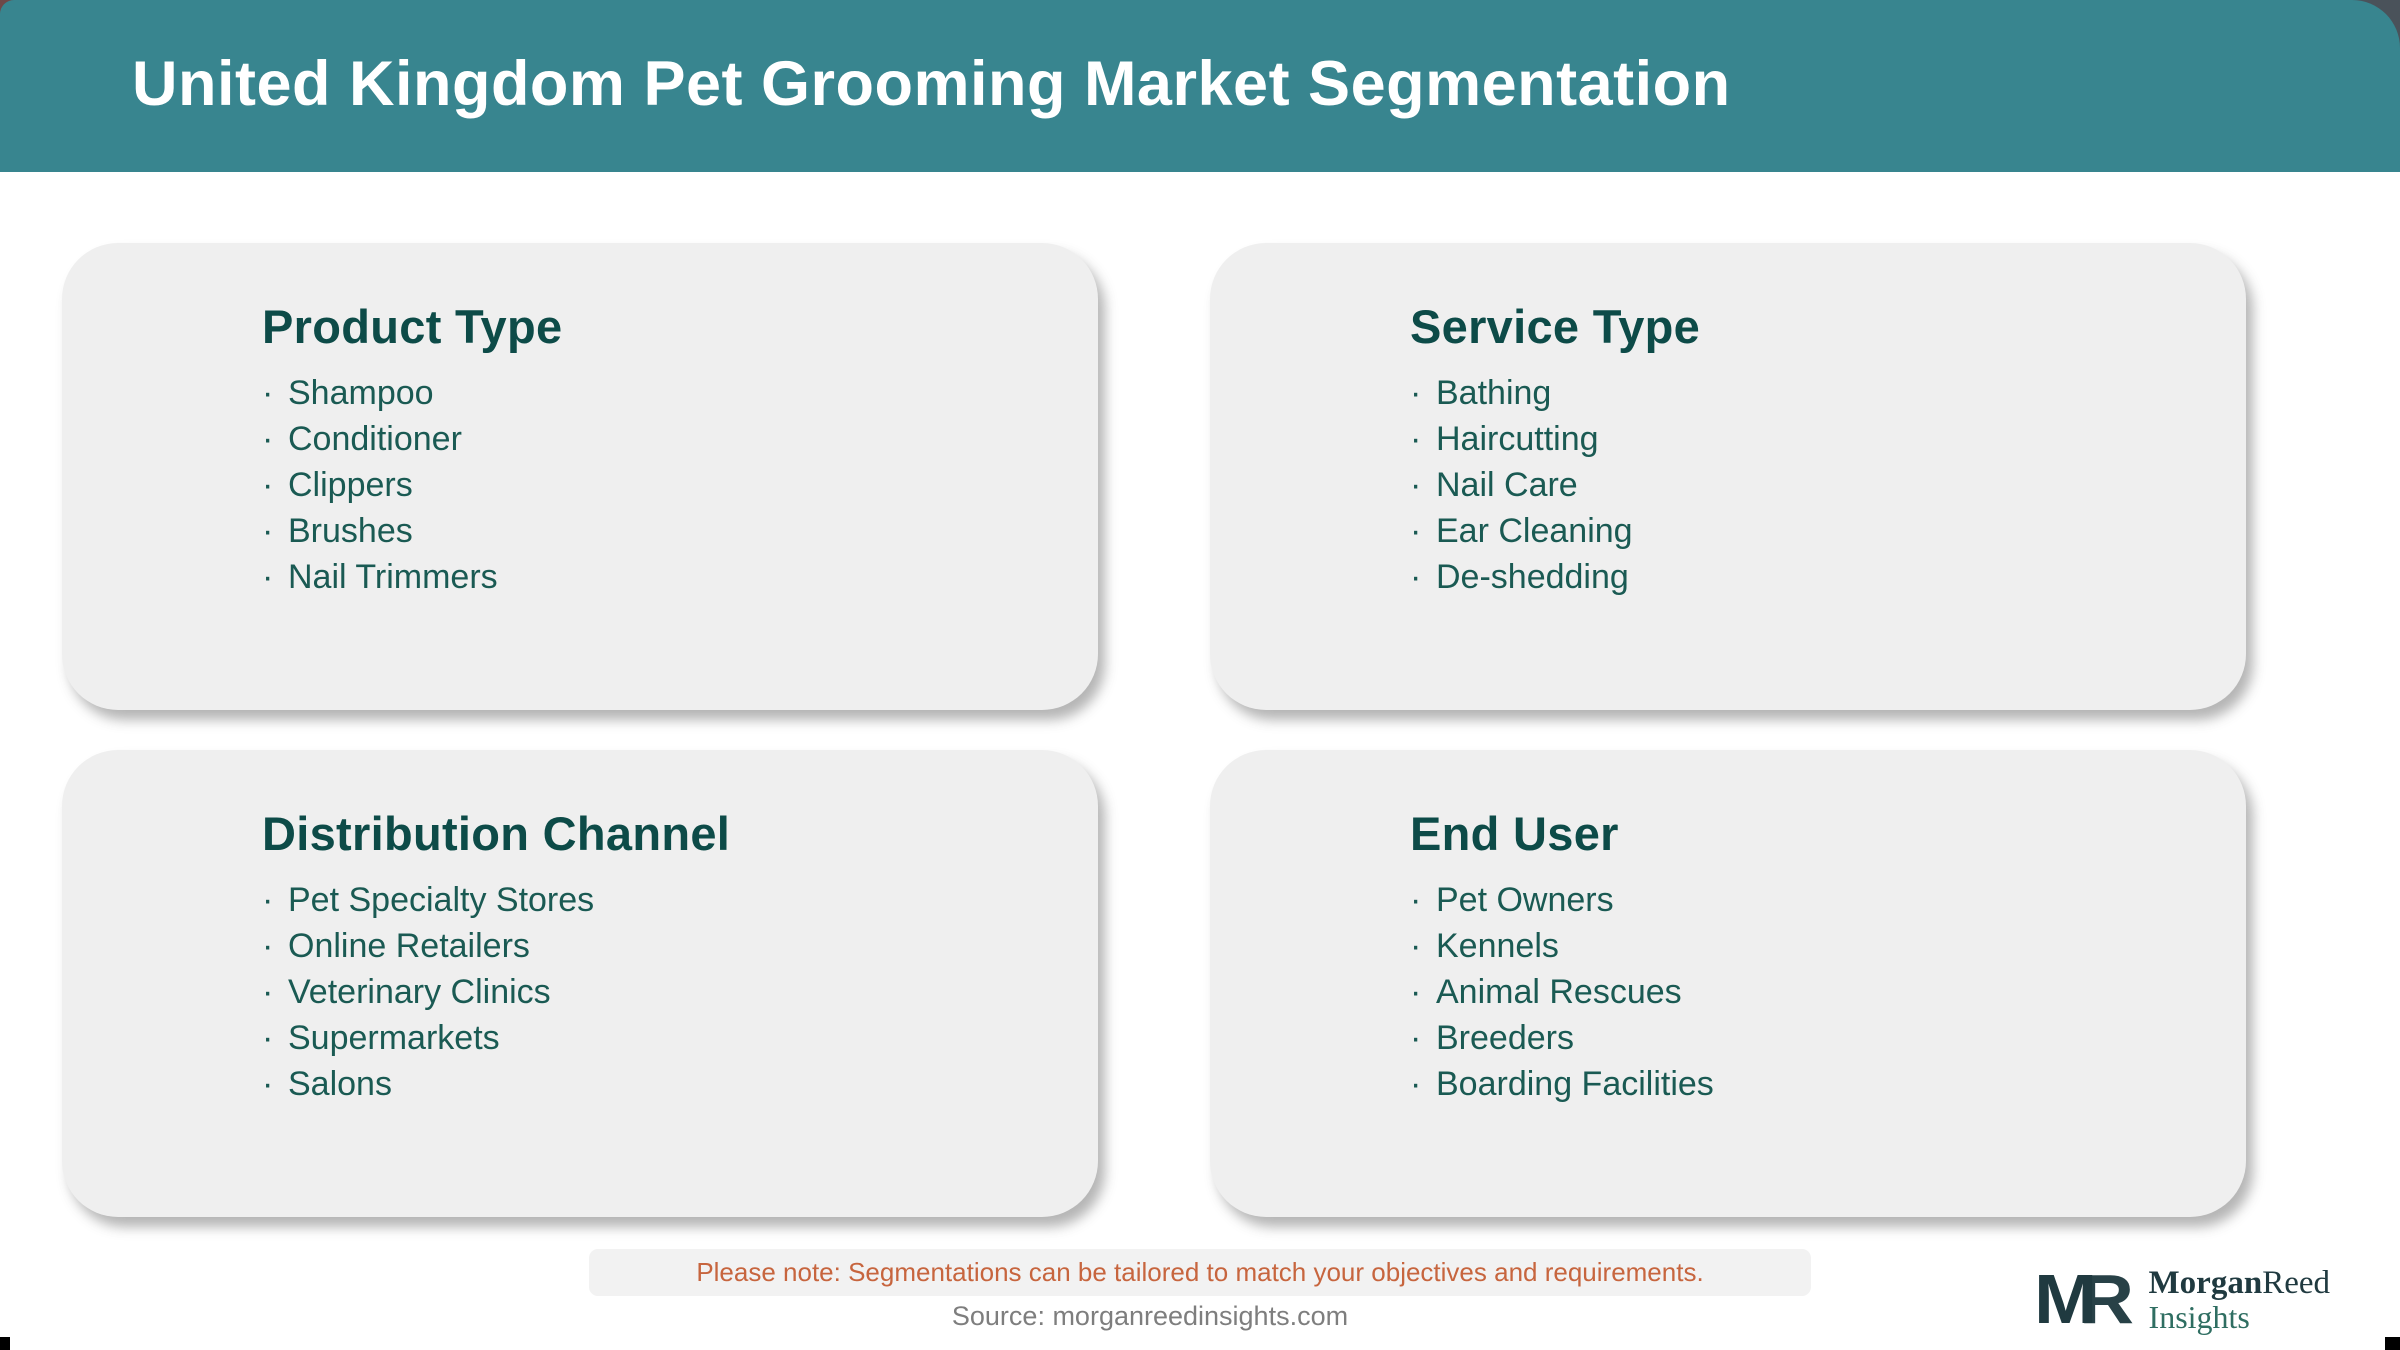 The width and height of the screenshot is (2400, 1350). Describe the element at coordinates (2065, 1299) in the screenshot. I see `monogram-letter-m: M` at that location.